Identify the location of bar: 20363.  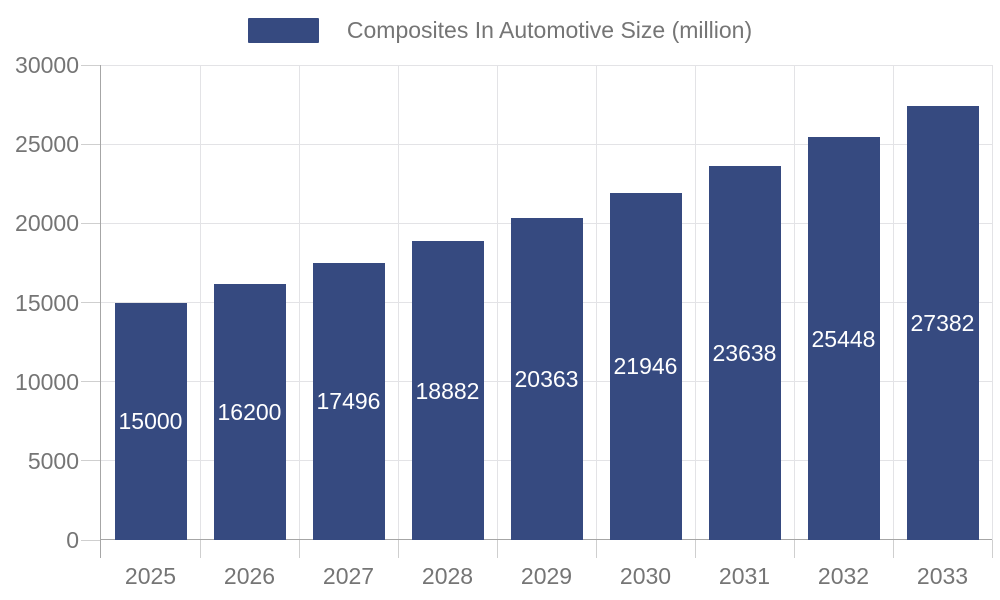
(546, 378).